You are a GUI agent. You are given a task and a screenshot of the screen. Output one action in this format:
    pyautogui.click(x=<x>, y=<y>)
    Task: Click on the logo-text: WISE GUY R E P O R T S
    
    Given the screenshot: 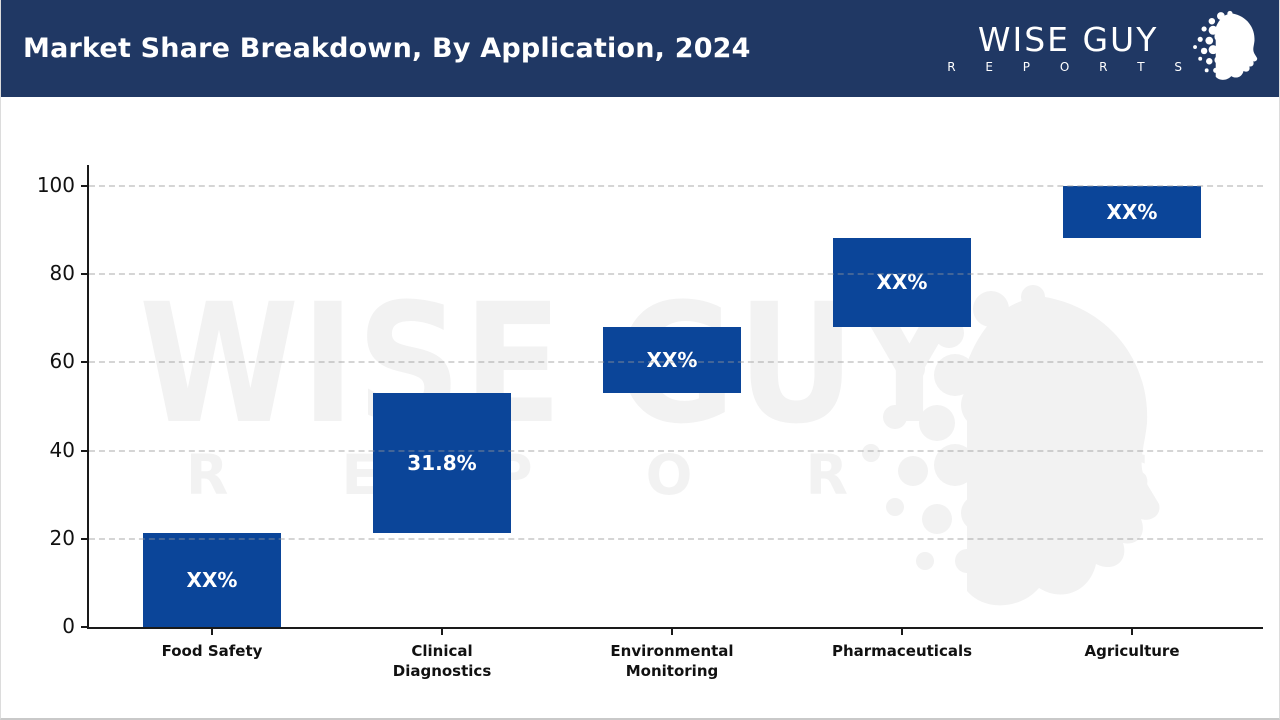 What is the action you would take?
    pyautogui.click(x=1068, y=47)
    